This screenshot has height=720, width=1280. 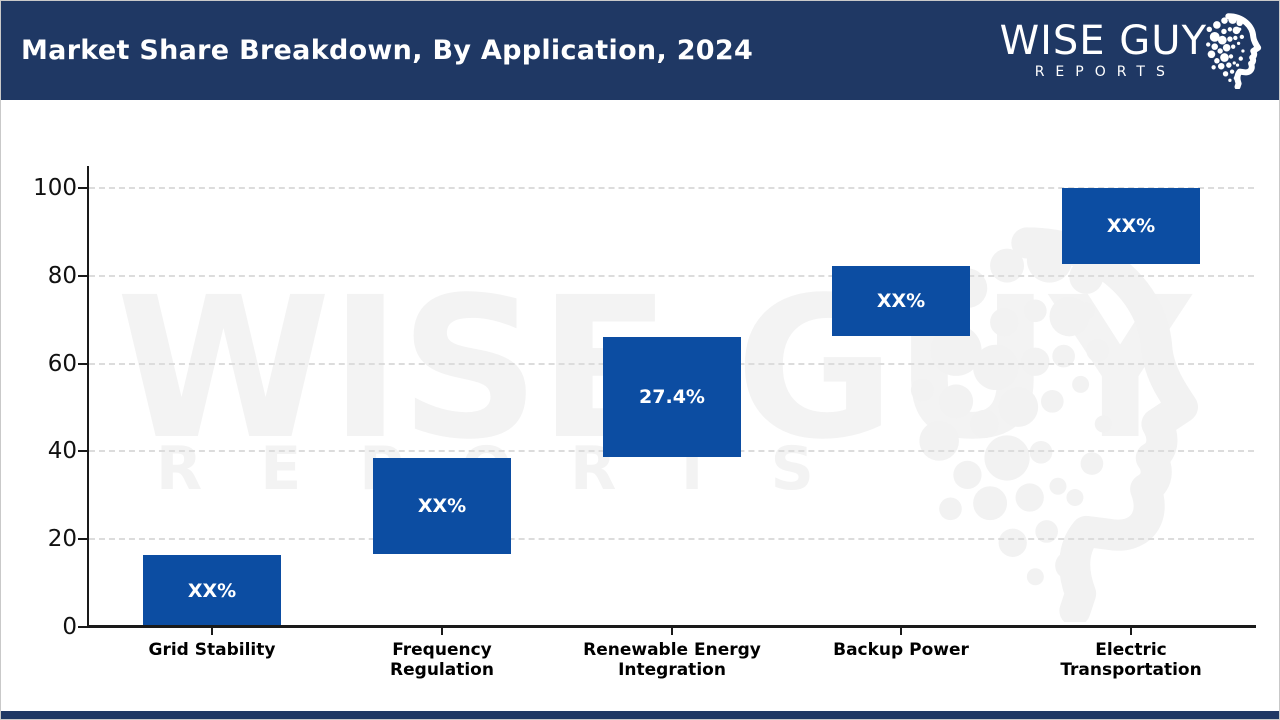 I want to click on x-axis-line, so click(x=671, y=626).